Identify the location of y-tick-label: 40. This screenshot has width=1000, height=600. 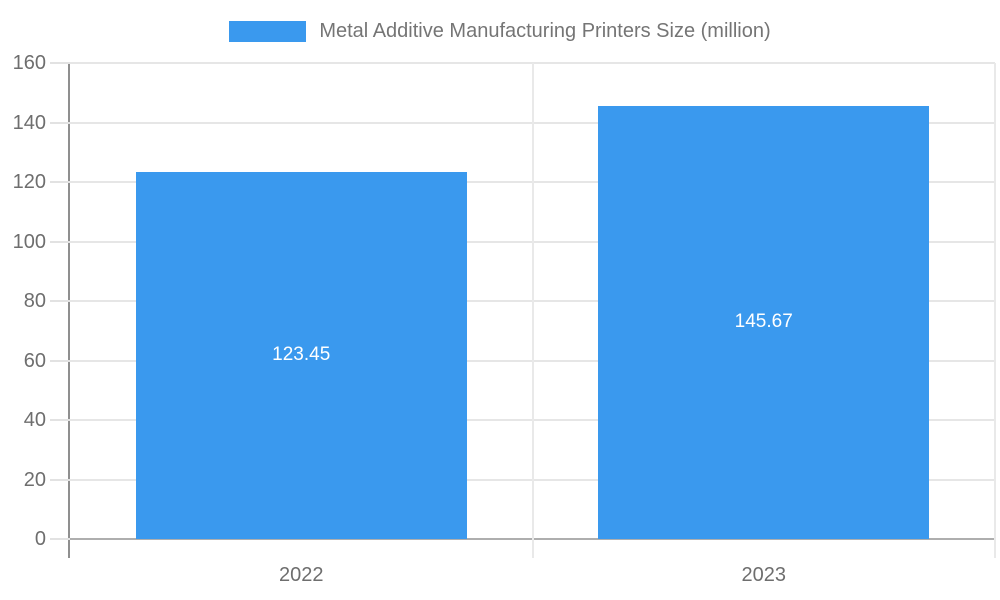
(34, 420).